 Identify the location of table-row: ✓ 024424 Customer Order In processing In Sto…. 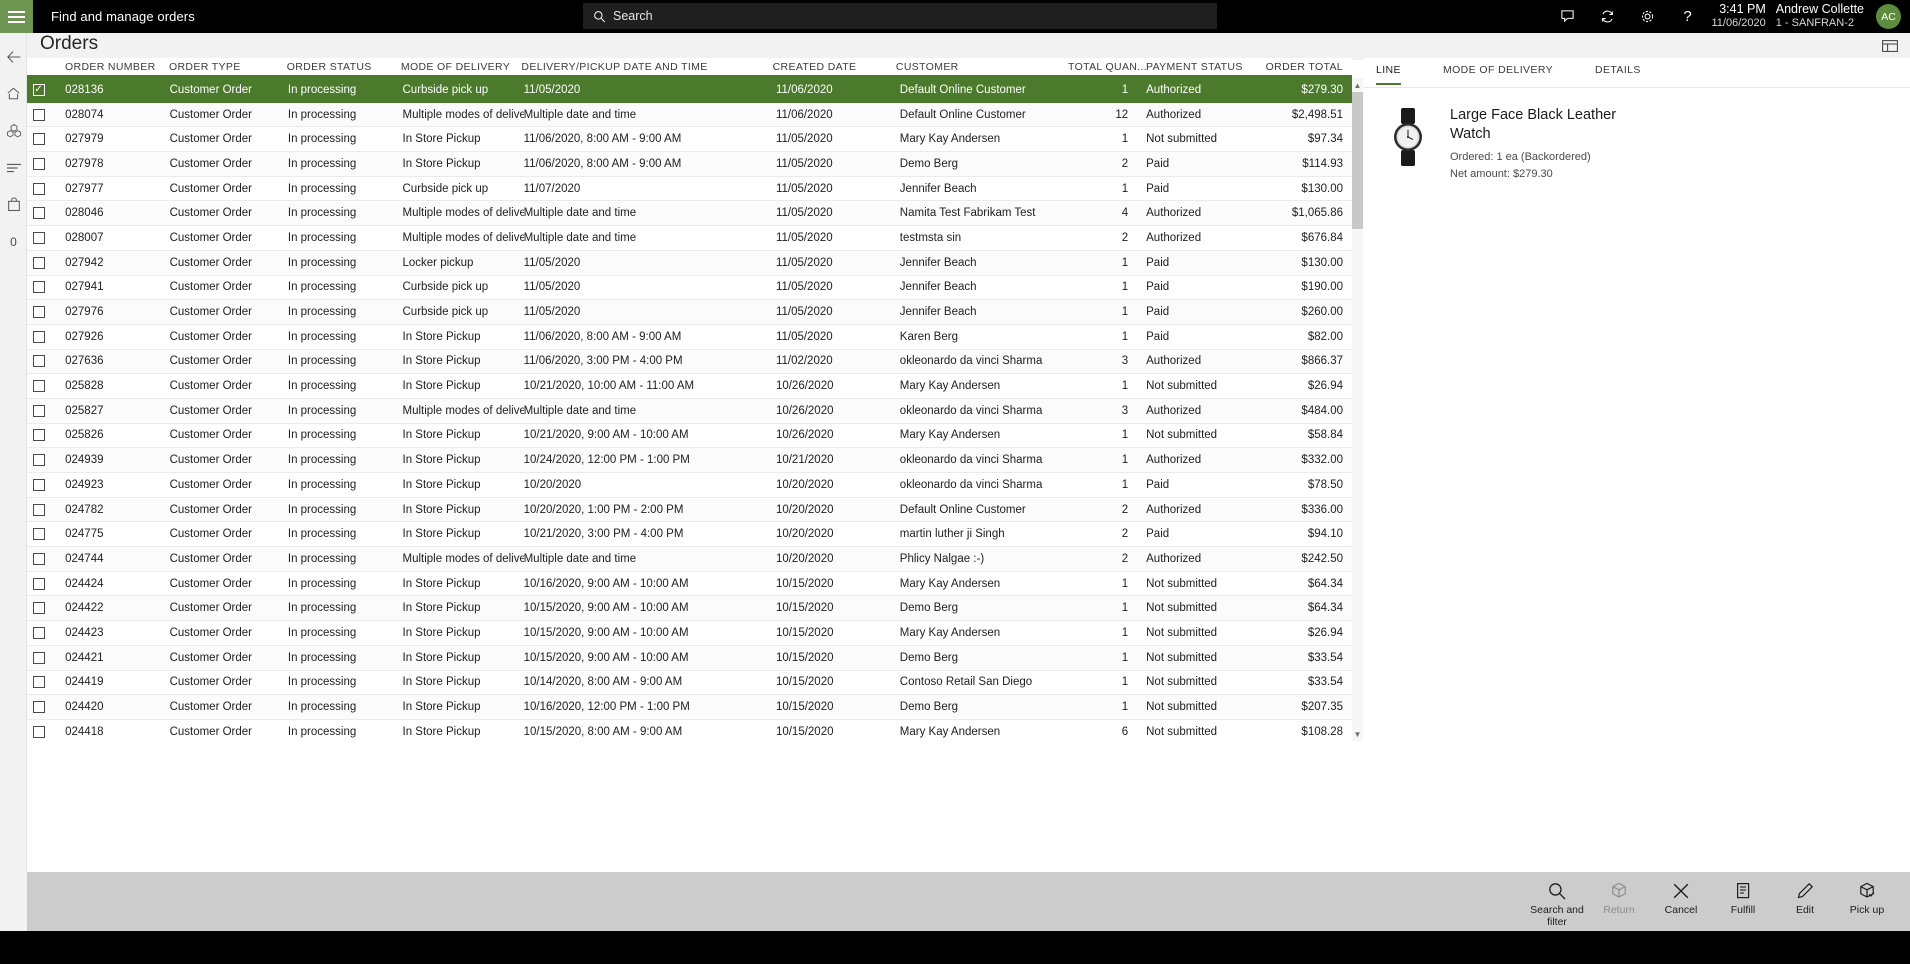
(689, 584).